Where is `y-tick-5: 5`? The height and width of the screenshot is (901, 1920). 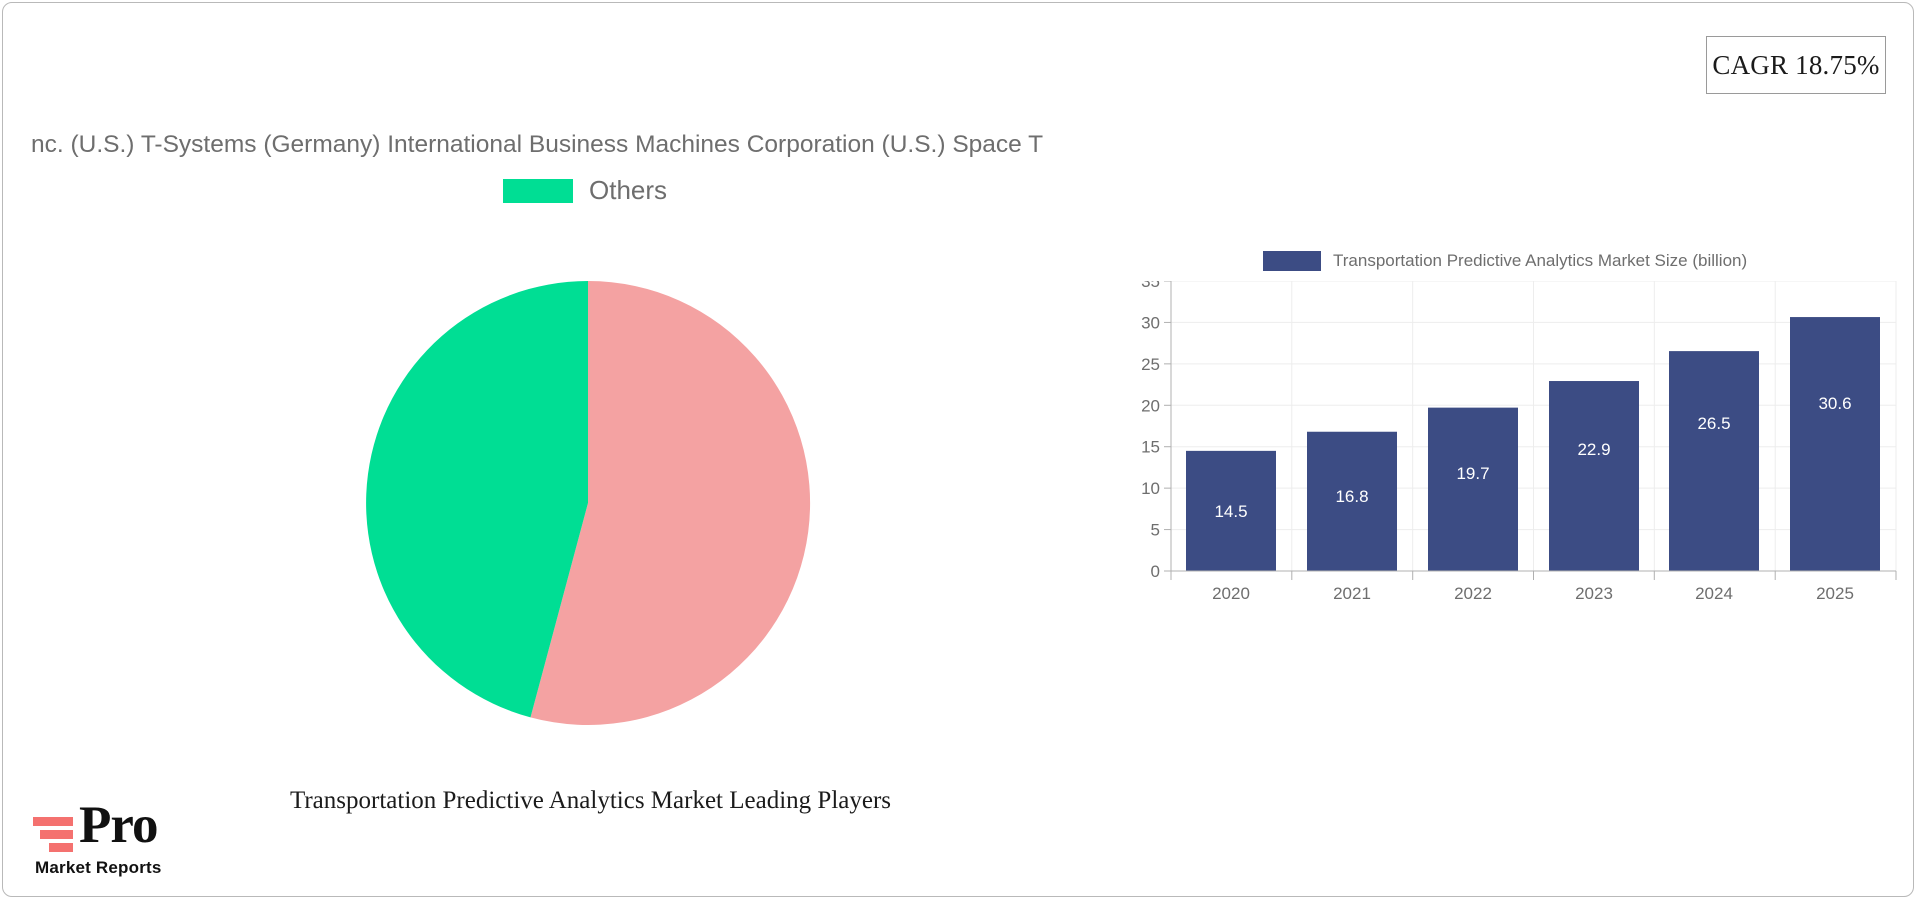
y-tick-5: 5 is located at coordinates (1155, 530).